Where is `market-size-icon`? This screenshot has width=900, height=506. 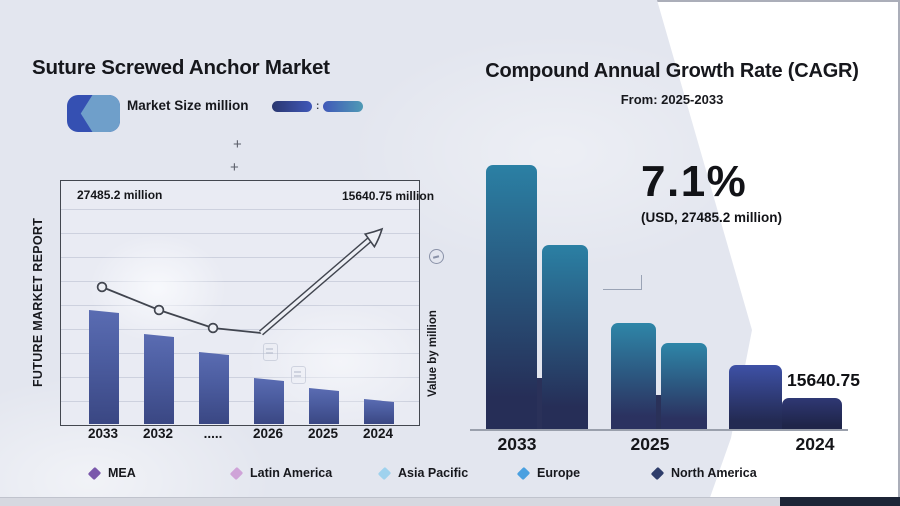 market-size-icon is located at coordinates (93, 113).